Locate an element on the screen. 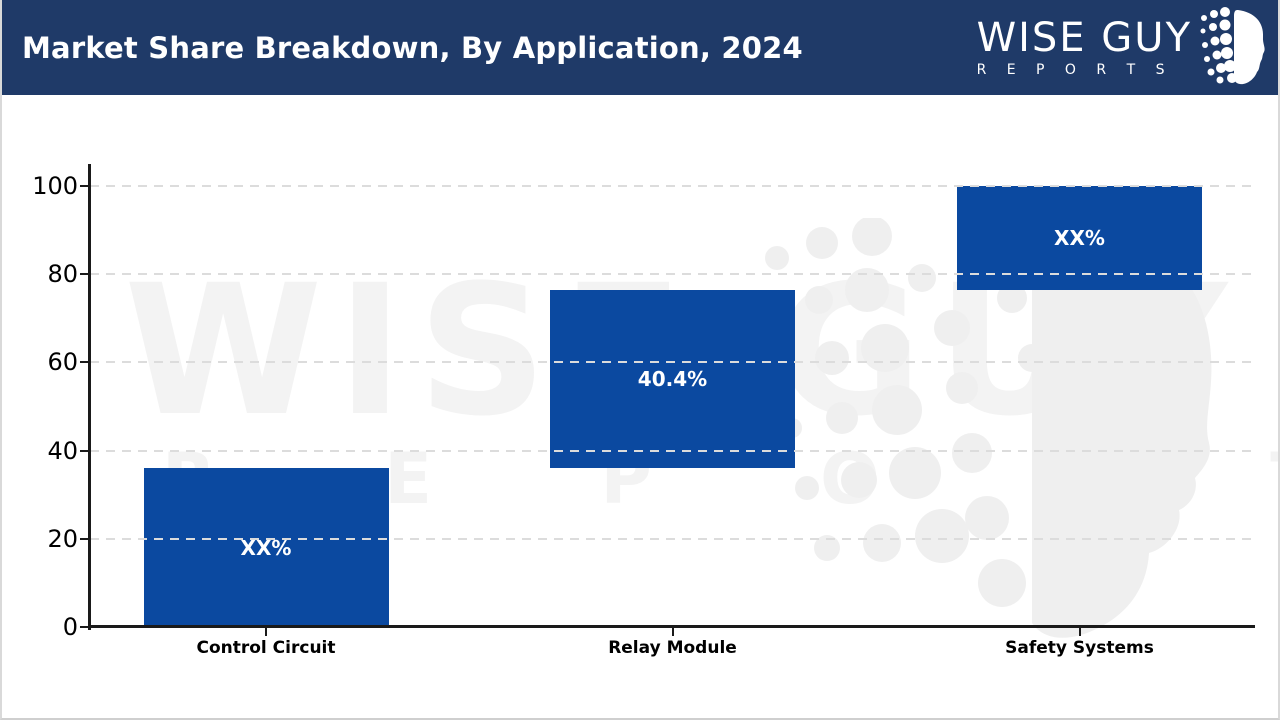 This screenshot has height=720, width=1280. bar-relay-module: 40.4% is located at coordinates (672, 379).